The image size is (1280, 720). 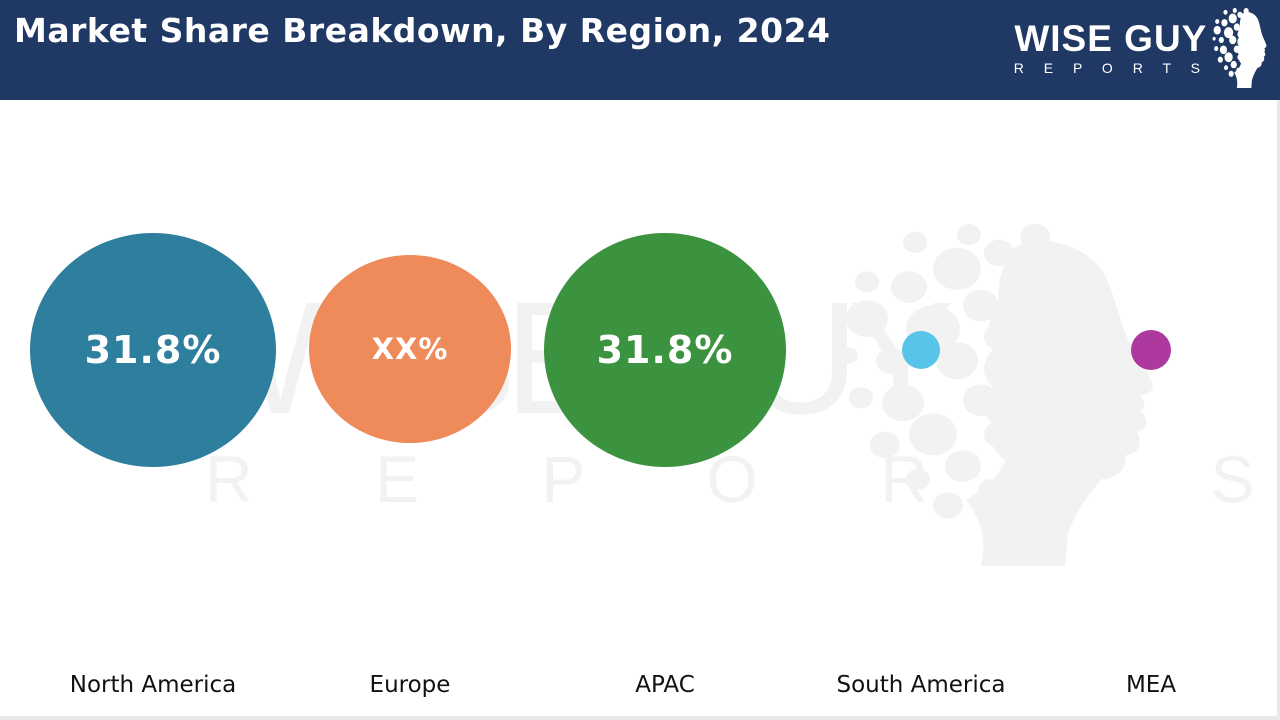 I want to click on bubble-apac: 31.8%, so click(x=665, y=350).